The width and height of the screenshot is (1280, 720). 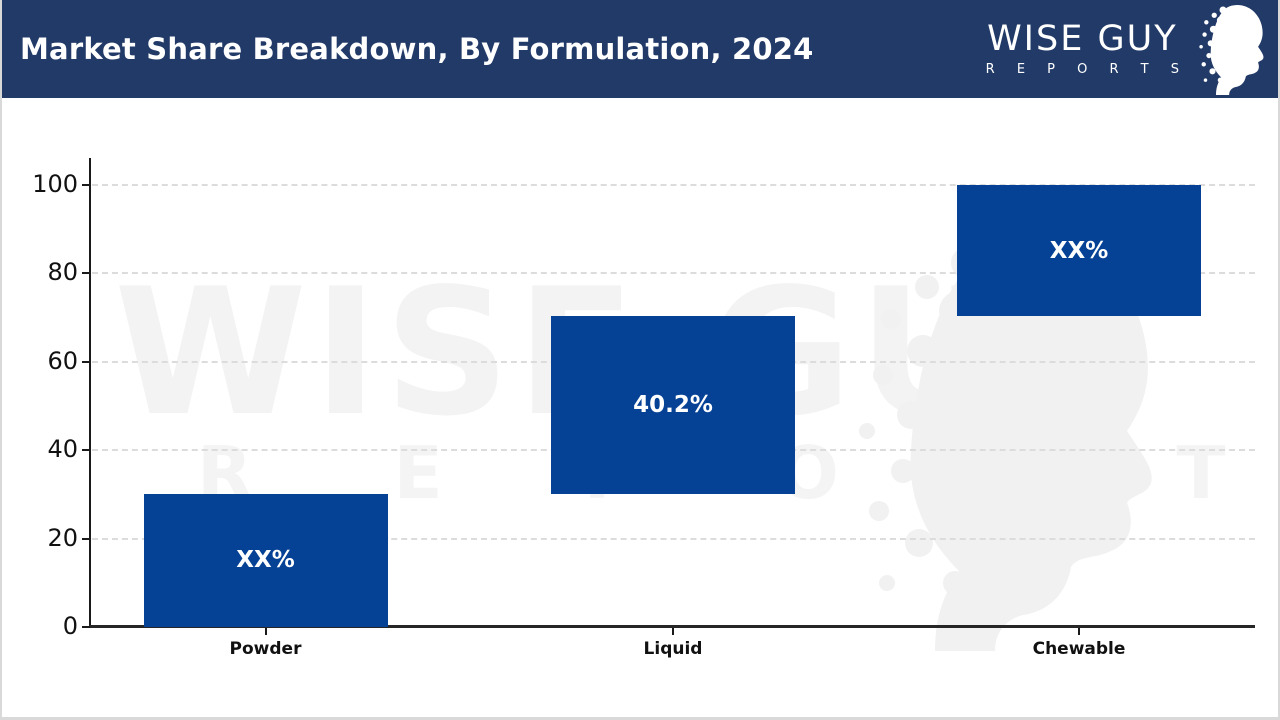 What do you see at coordinates (90, 392) in the screenshot?
I see `y-axis-spine` at bounding box center [90, 392].